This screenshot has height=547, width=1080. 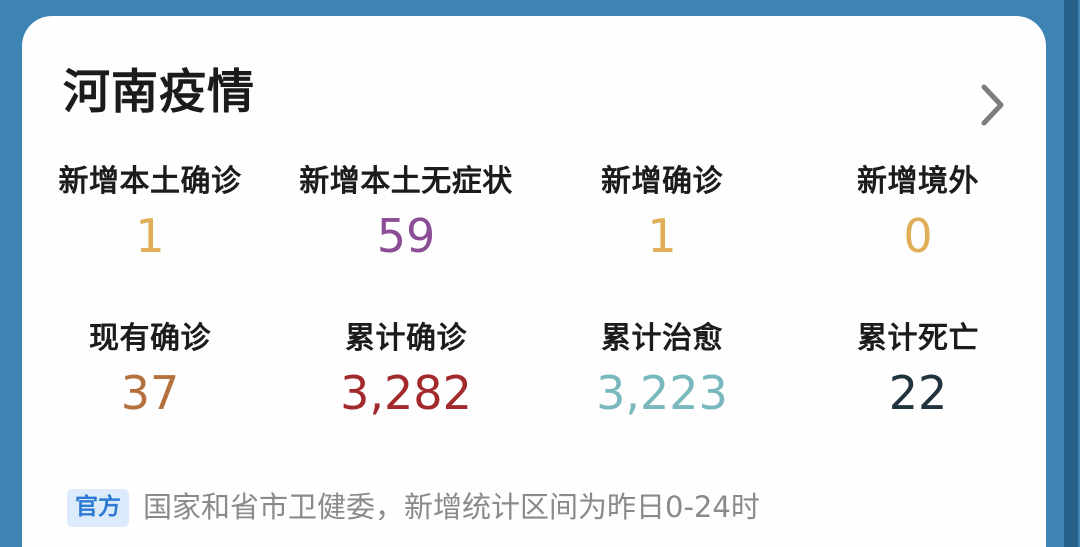 What do you see at coordinates (406, 338) in the screenshot?
I see `stat-label: 累计确诊` at bounding box center [406, 338].